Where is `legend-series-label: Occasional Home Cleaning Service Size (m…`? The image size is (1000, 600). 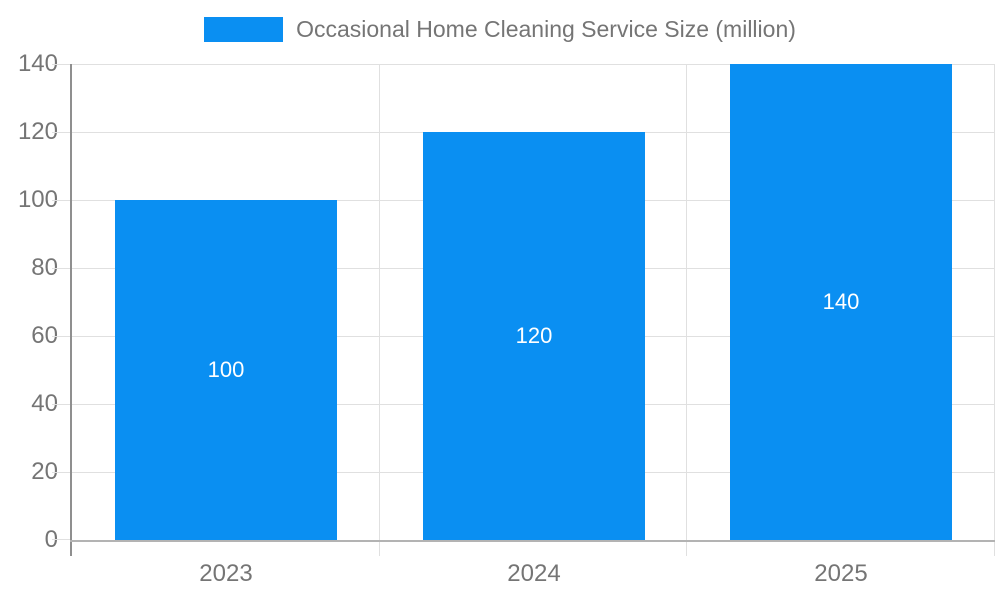
legend-series-label: Occasional Home Cleaning Service Size (m… is located at coordinates (546, 29).